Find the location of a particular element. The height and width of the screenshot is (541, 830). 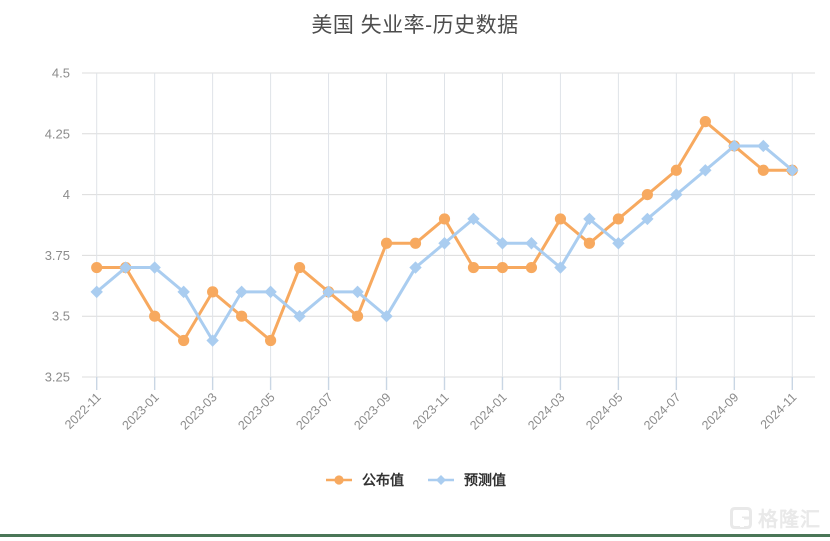

data-point-预测值-2023-10 is located at coordinates (415, 267).